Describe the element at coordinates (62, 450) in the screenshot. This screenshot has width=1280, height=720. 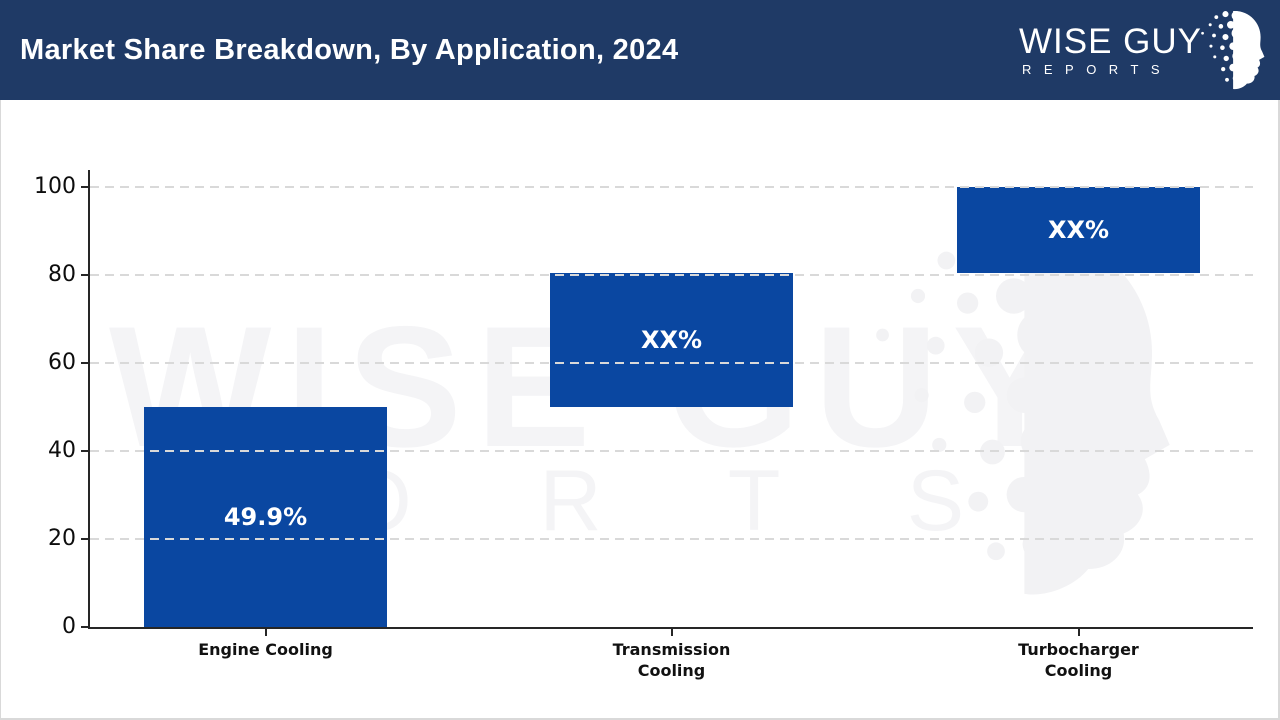
I see `y-tick-label: 40` at that location.